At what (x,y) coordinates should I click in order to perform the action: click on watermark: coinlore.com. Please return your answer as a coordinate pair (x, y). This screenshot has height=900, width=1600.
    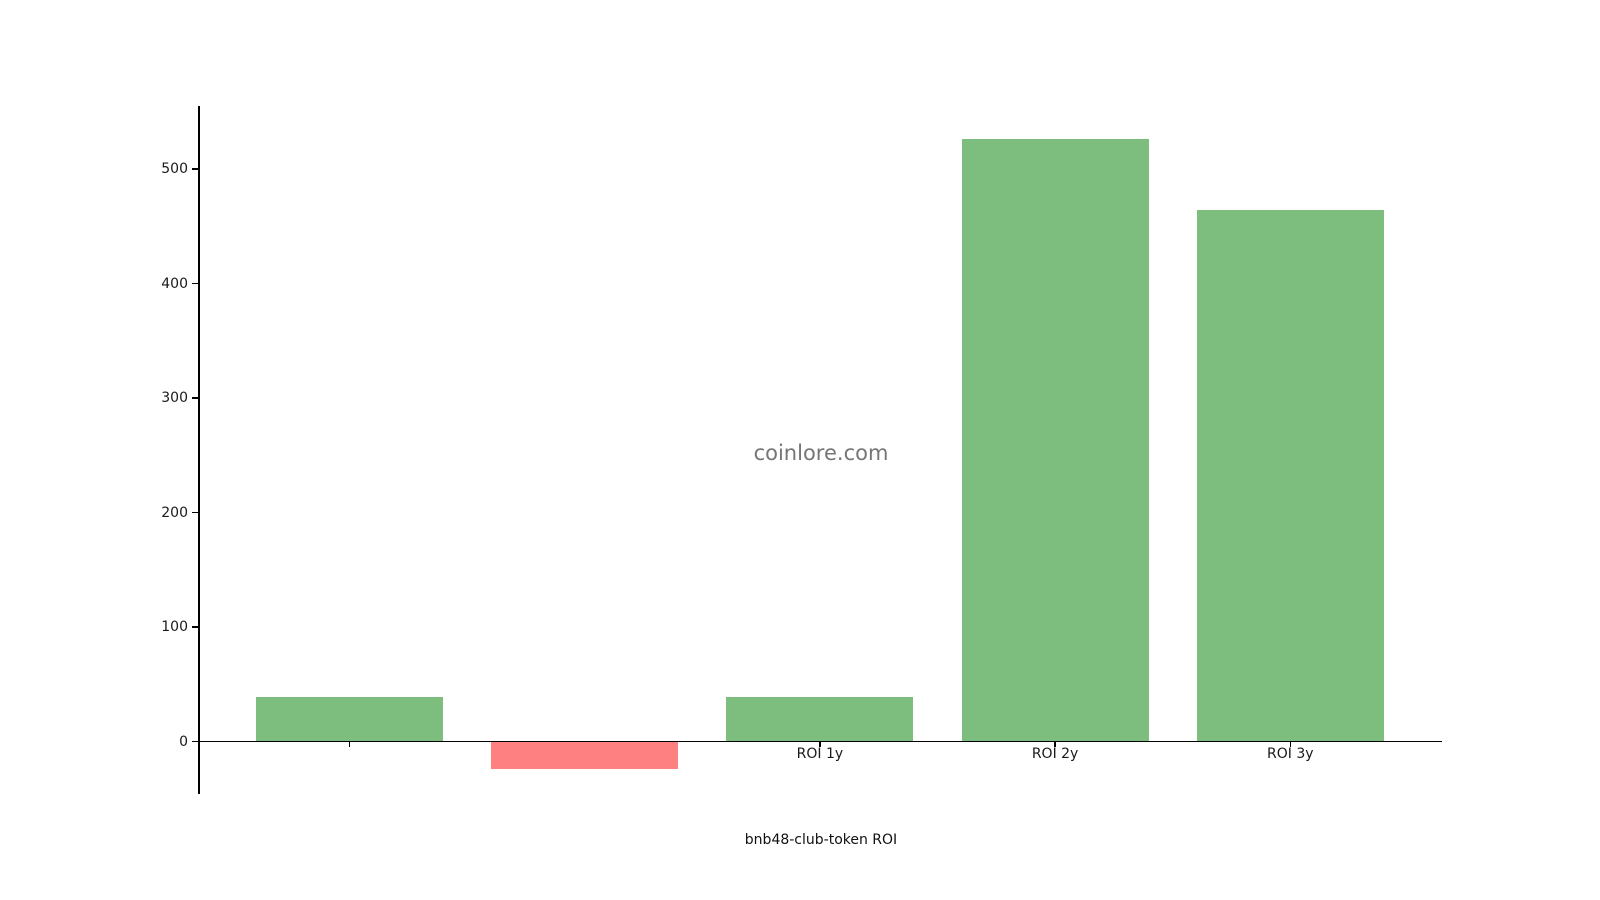
    Looking at the image, I should click on (821, 453).